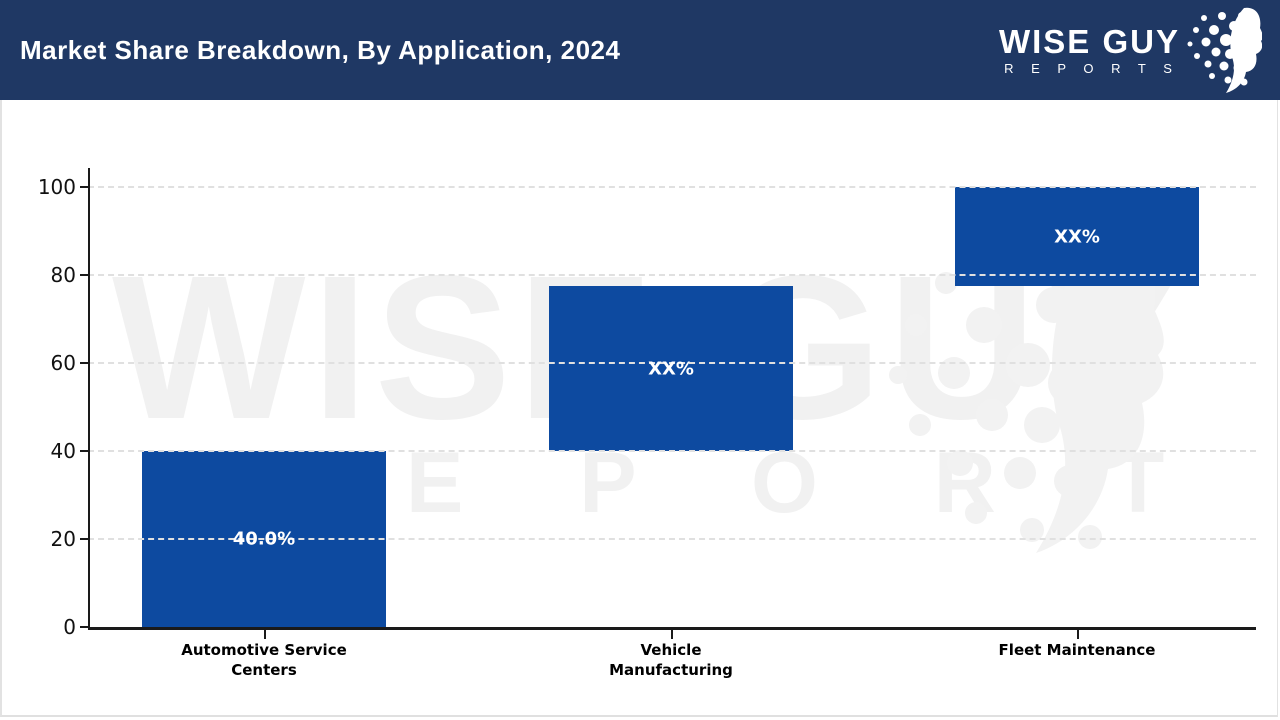 The image size is (1280, 720). I want to click on bar-value-label-2: XX%, so click(671, 368).